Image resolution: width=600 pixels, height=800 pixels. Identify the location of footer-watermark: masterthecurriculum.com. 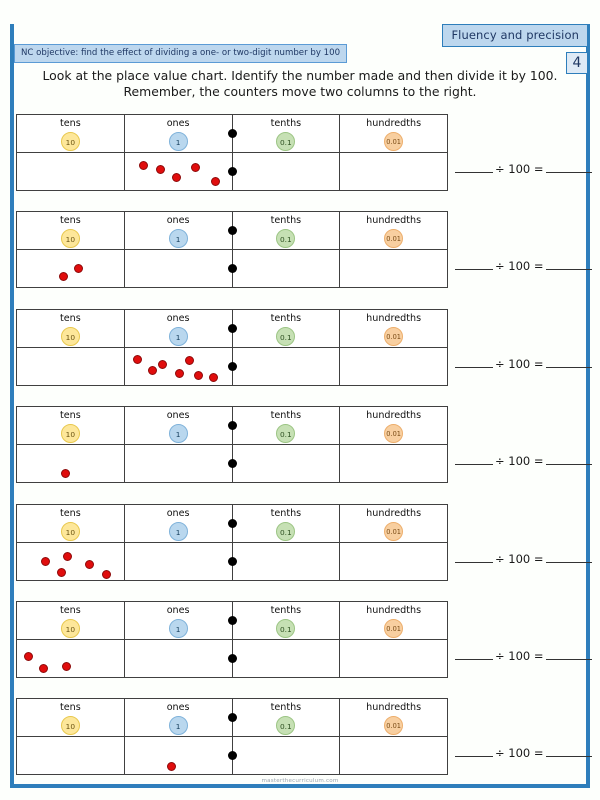
(300, 781).